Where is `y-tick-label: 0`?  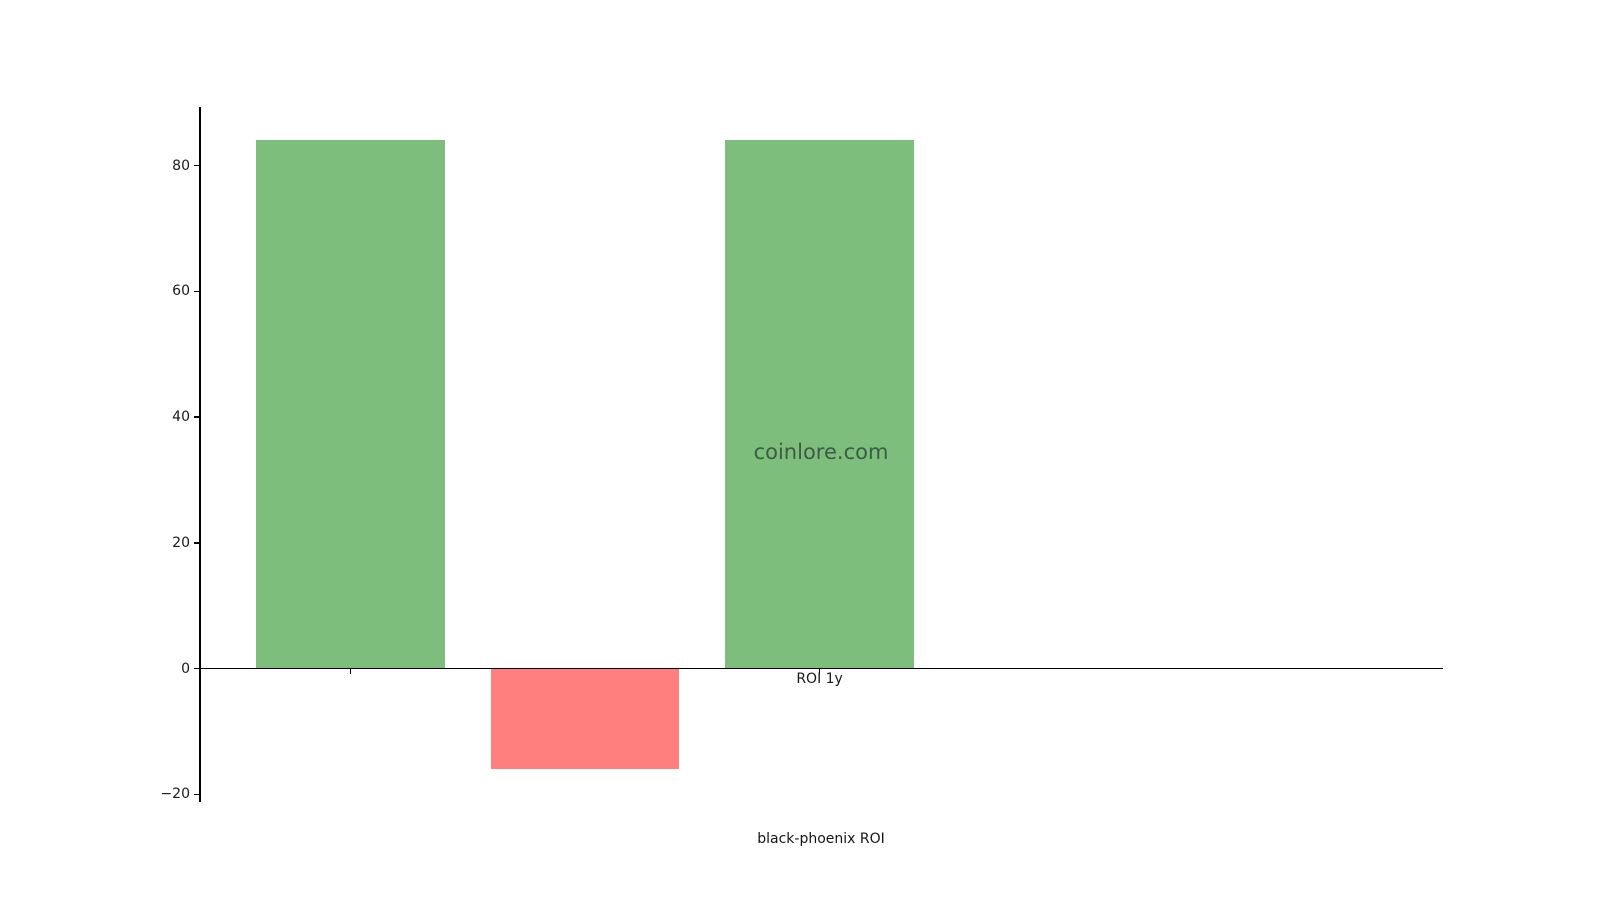 y-tick-label: 0 is located at coordinates (185, 668).